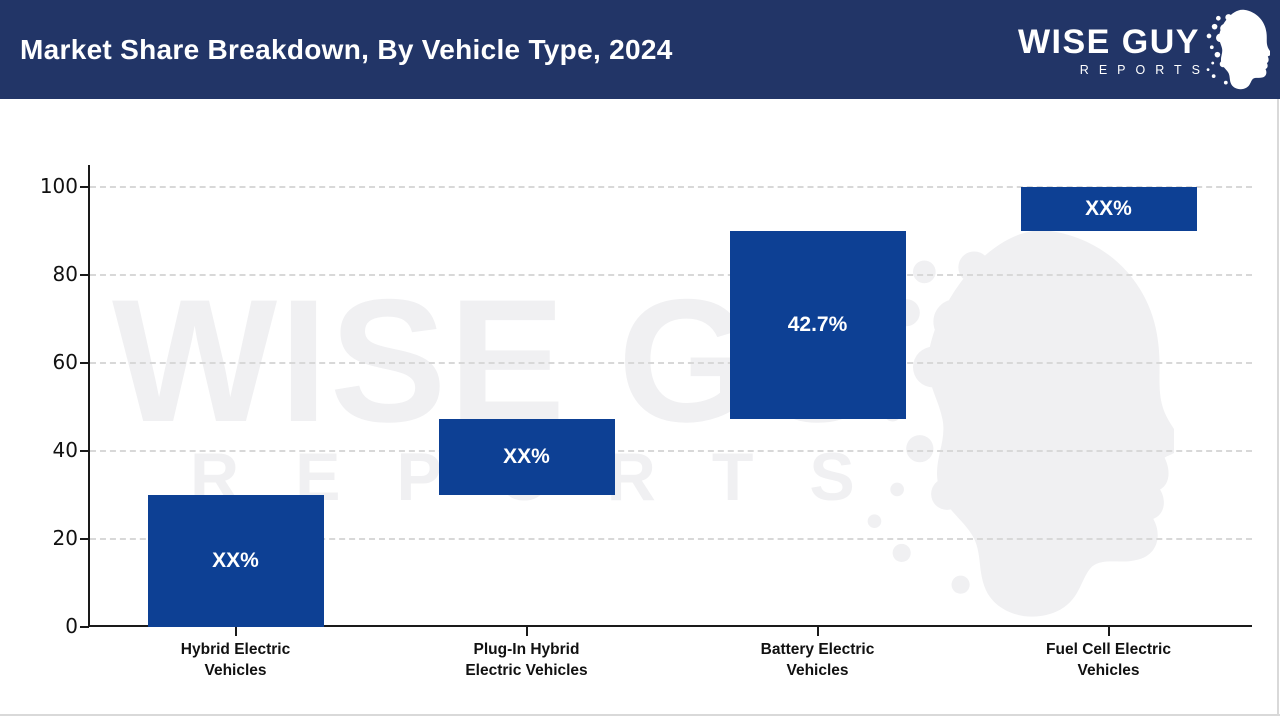  Describe the element at coordinates (1109, 660) in the screenshot. I see `x-axis-category-label: Fuel Cell Electric Vehicles` at that location.